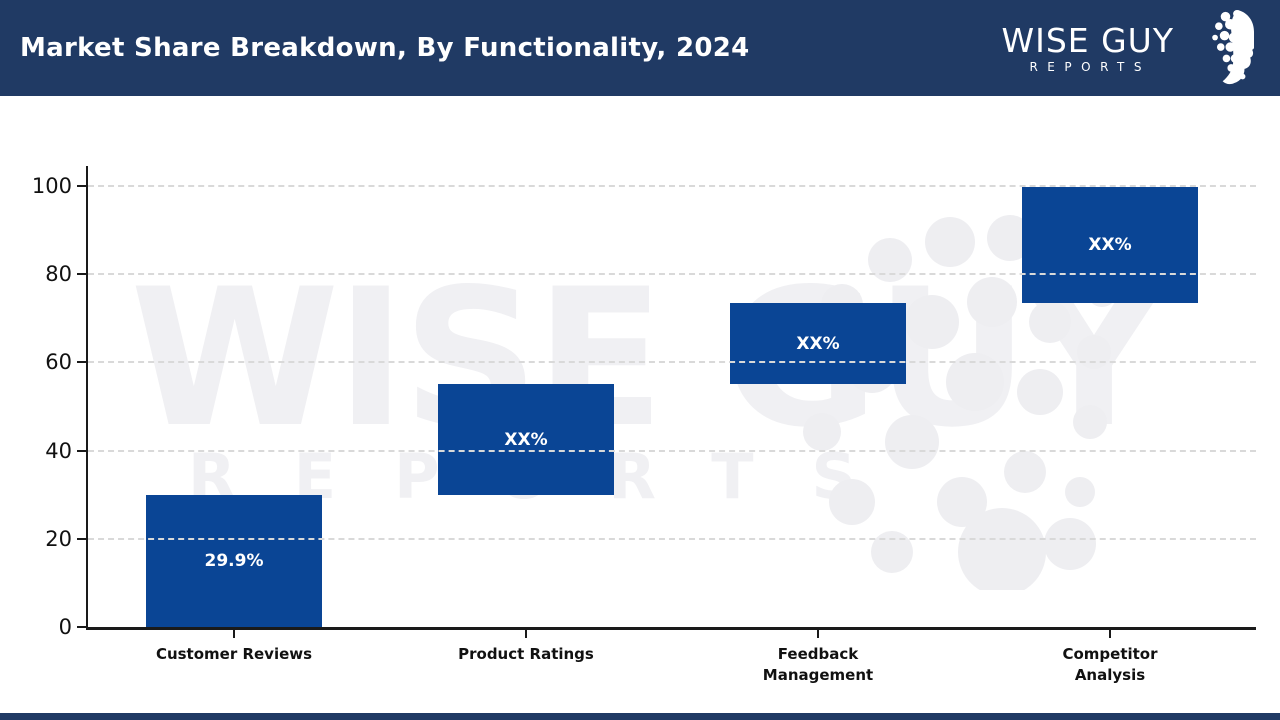 Image resolution: width=1280 pixels, height=720 pixels. I want to click on wise-guy-reports-logo: WISE GUY REPORTS, so click(1127, 48).